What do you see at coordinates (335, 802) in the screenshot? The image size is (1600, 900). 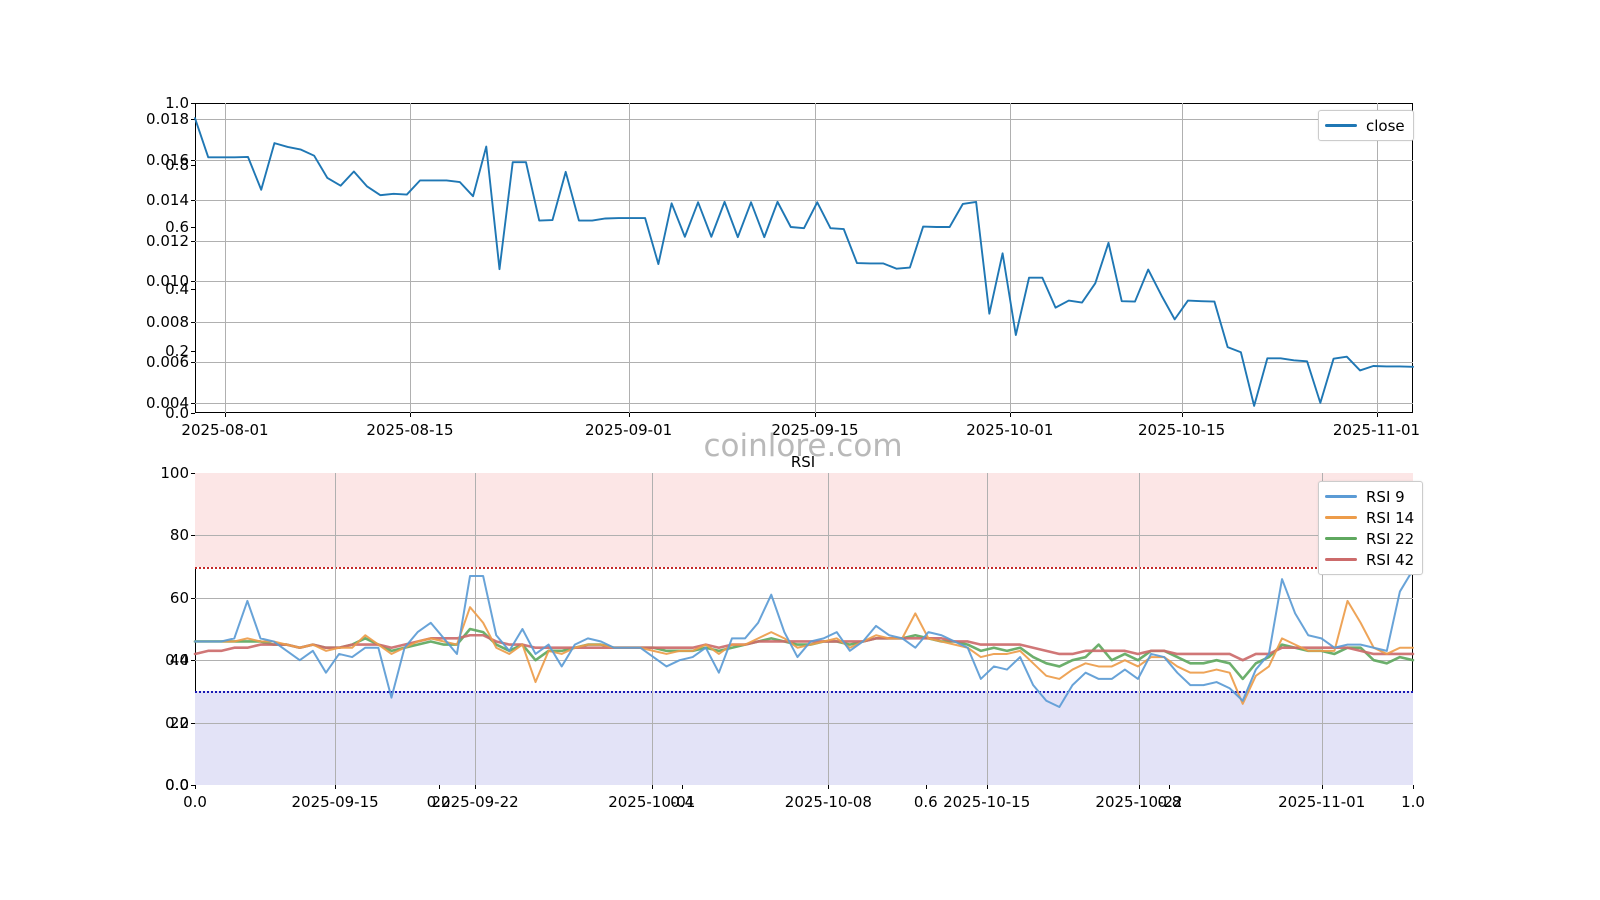 I see `rsi-x-tick-label: 2025-09-15` at bounding box center [335, 802].